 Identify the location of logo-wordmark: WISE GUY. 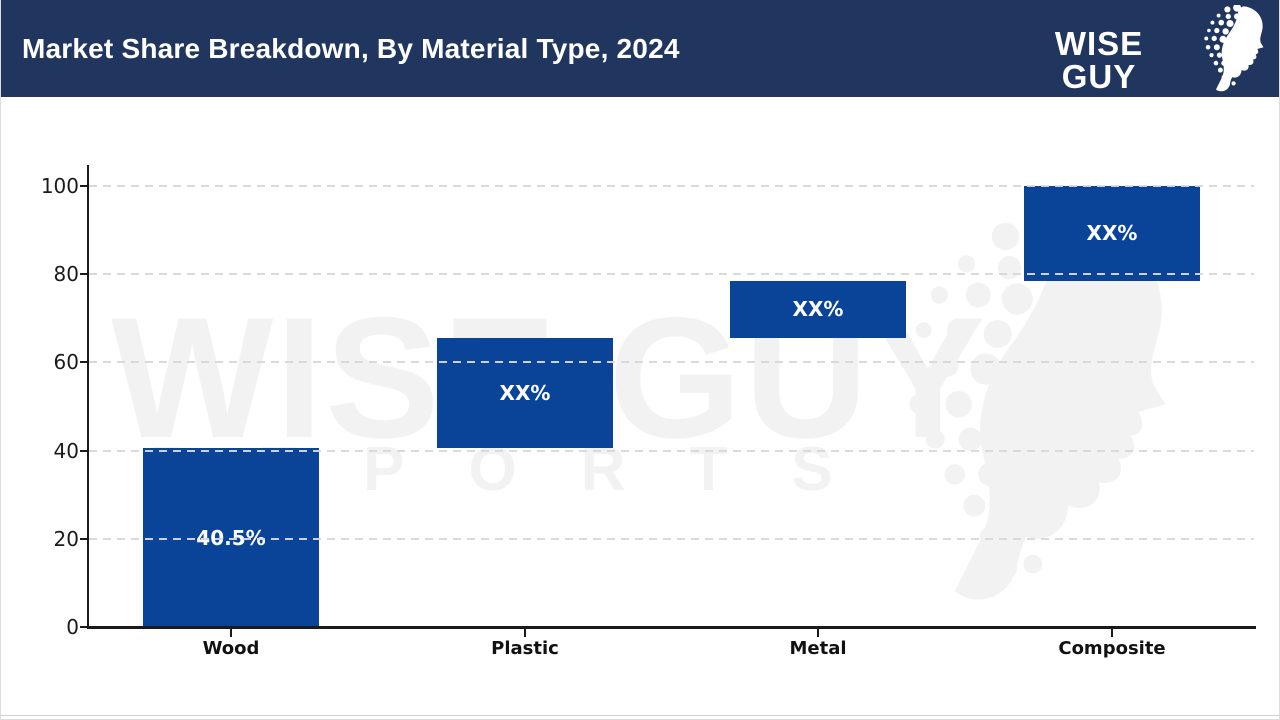
(1099, 60).